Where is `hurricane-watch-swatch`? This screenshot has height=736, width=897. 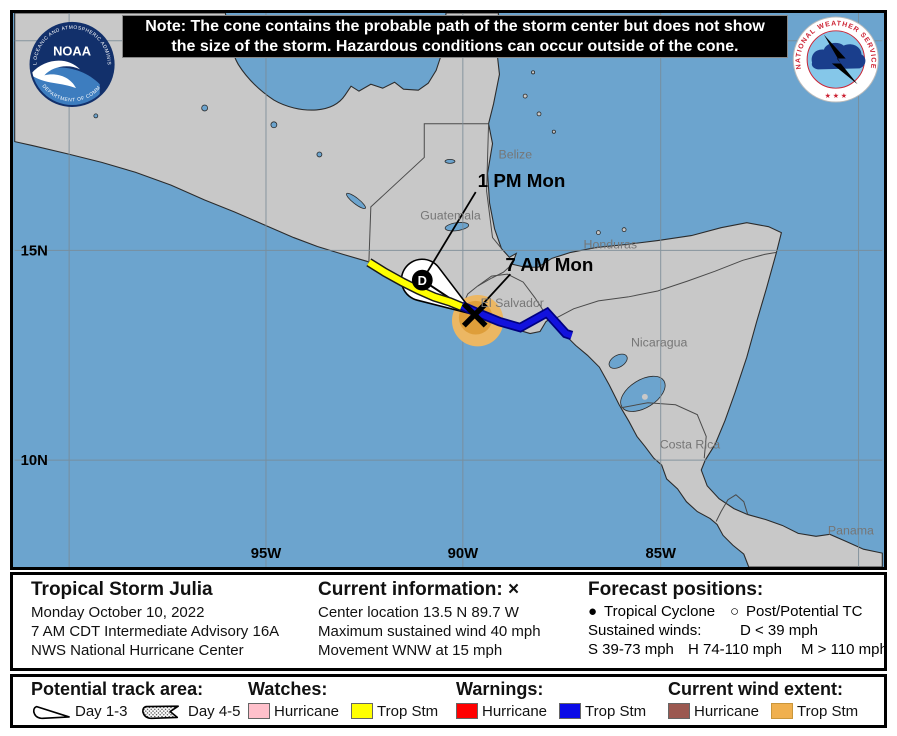 hurricane-watch-swatch is located at coordinates (259, 711).